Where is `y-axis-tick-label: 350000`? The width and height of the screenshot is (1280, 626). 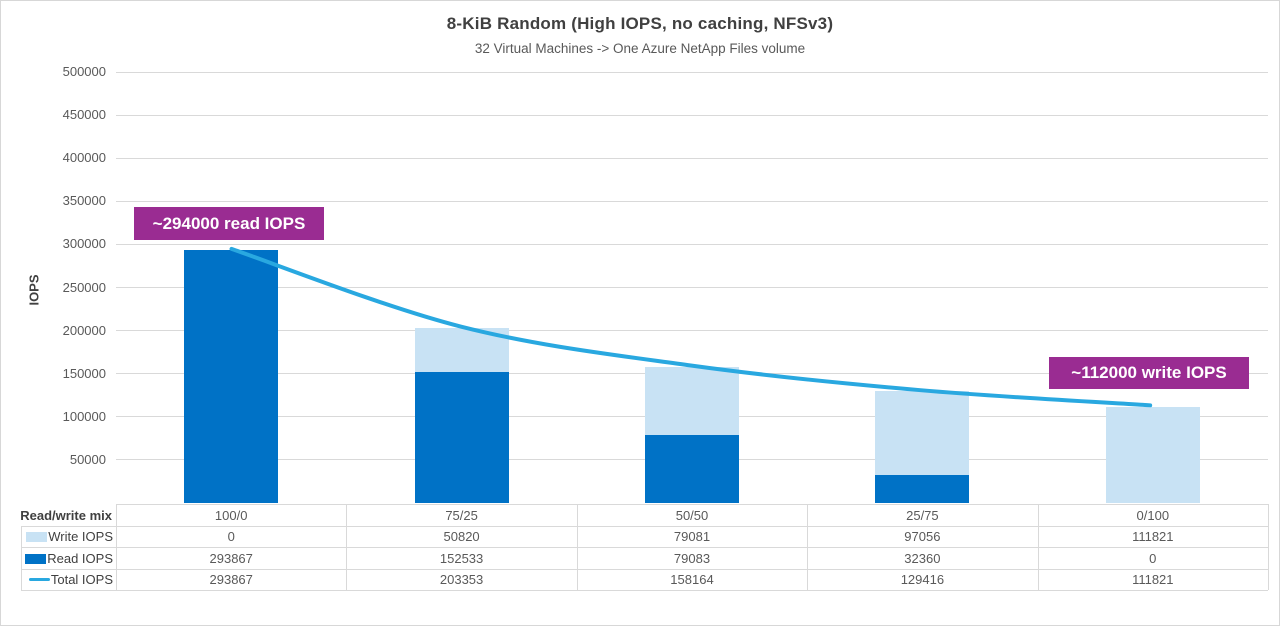
y-axis-tick-label: 350000 is located at coordinates (84, 201).